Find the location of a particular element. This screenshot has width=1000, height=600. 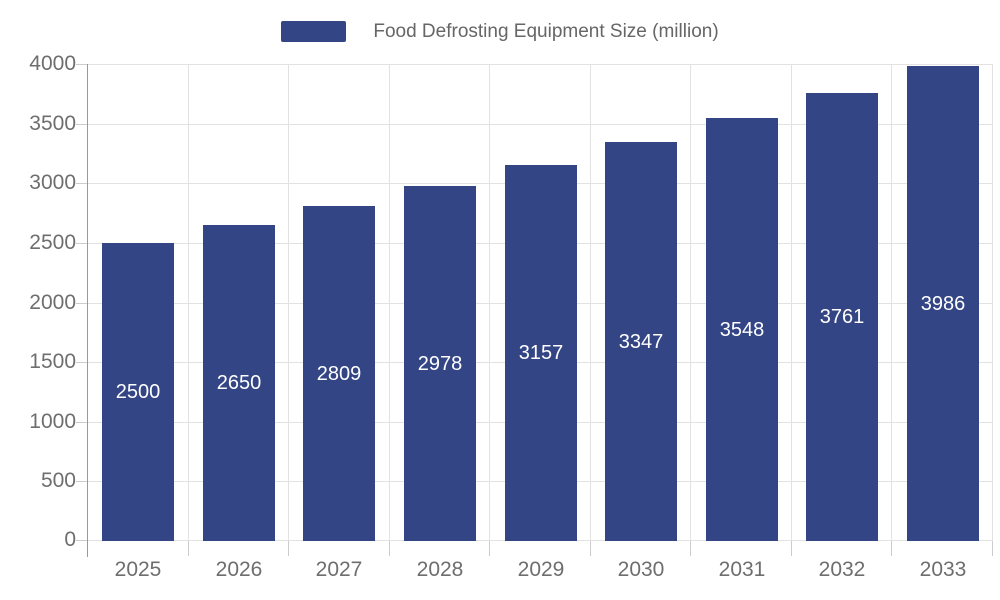

bar-value-label: 3548 is located at coordinates (742, 329).